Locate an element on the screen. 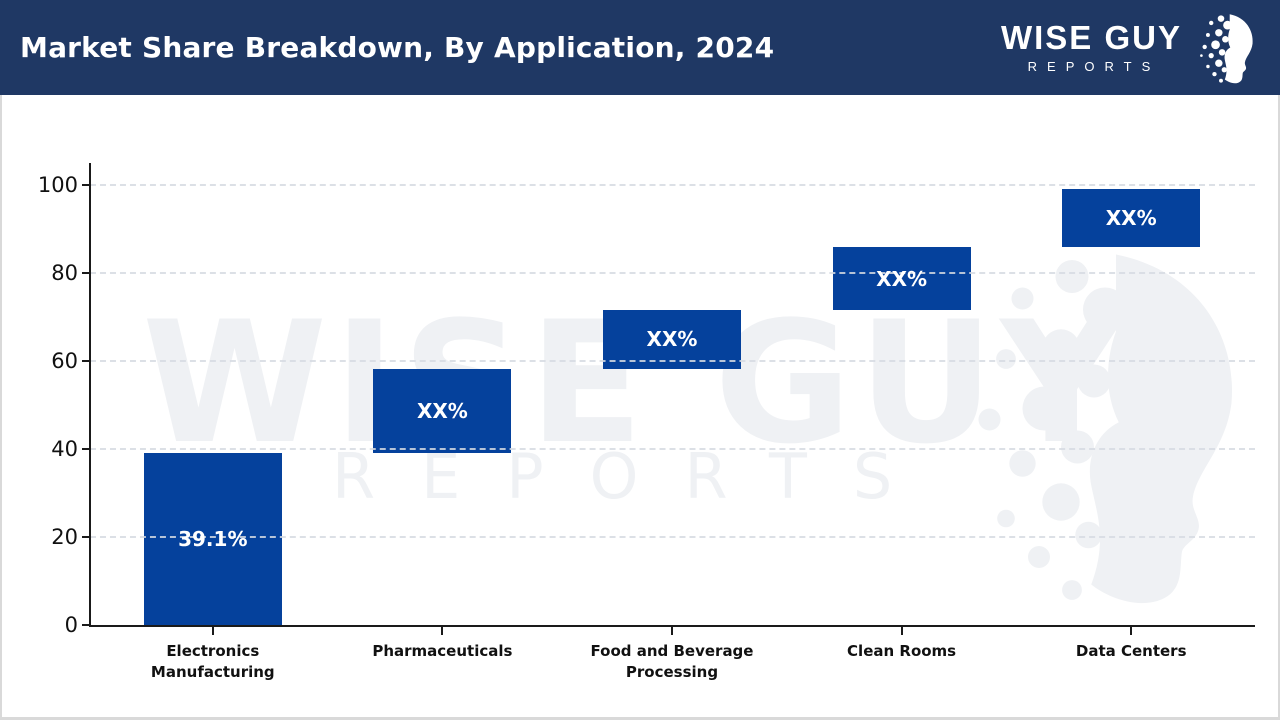 Image resolution: width=1280 pixels, height=720 pixels. wiseguy-logo: WISE GUY REPORTS is located at coordinates (1127, 48).